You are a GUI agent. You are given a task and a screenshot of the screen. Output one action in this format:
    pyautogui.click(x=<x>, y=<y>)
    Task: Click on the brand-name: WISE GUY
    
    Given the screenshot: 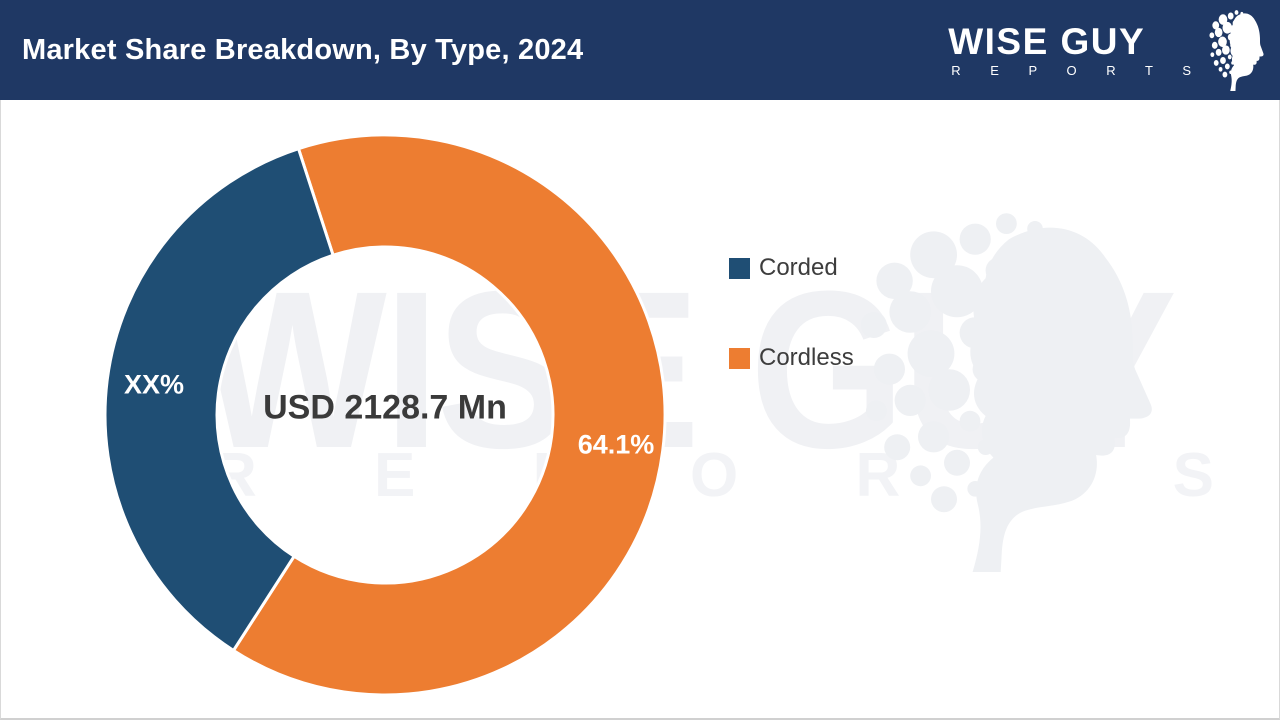 What is the action you would take?
    pyautogui.click(x=1047, y=41)
    